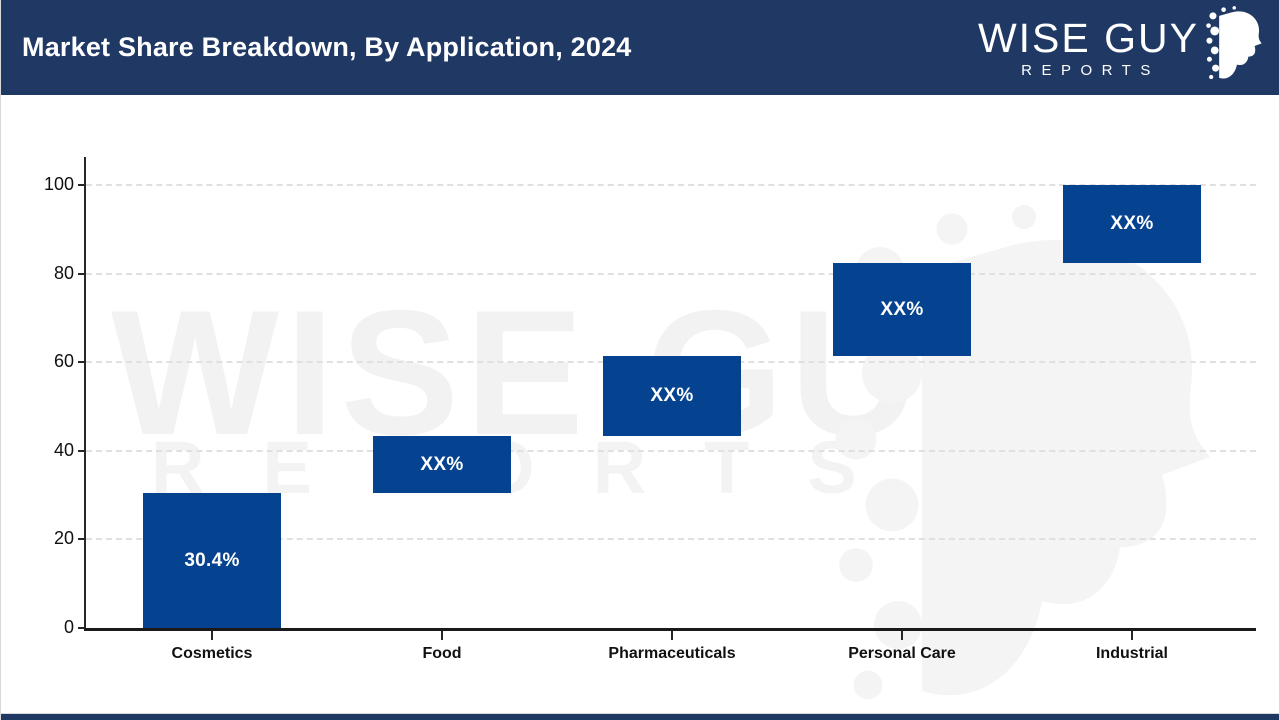  What do you see at coordinates (442, 653) in the screenshot?
I see `x-axis-category-label: Food` at bounding box center [442, 653].